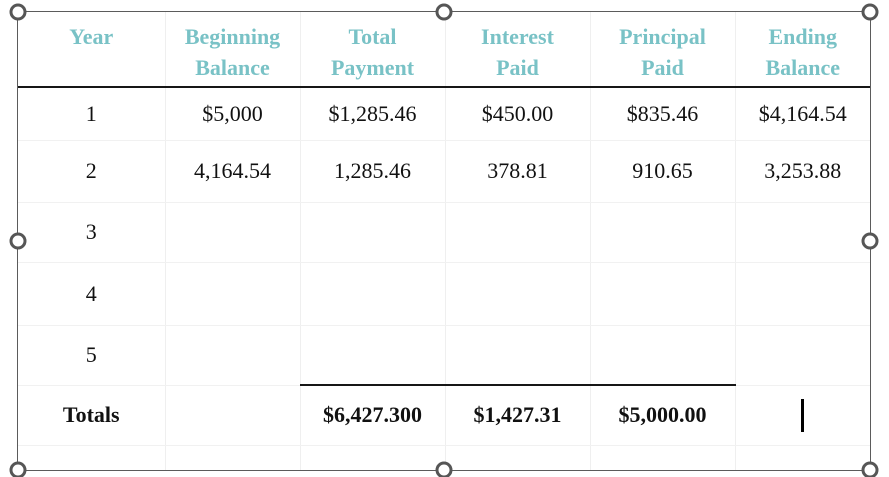 The image size is (889, 477). What do you see at coordinates (802, 232) in the screenshot?
I see `cell-3-ending-balance` at bounding box center [802, 232].